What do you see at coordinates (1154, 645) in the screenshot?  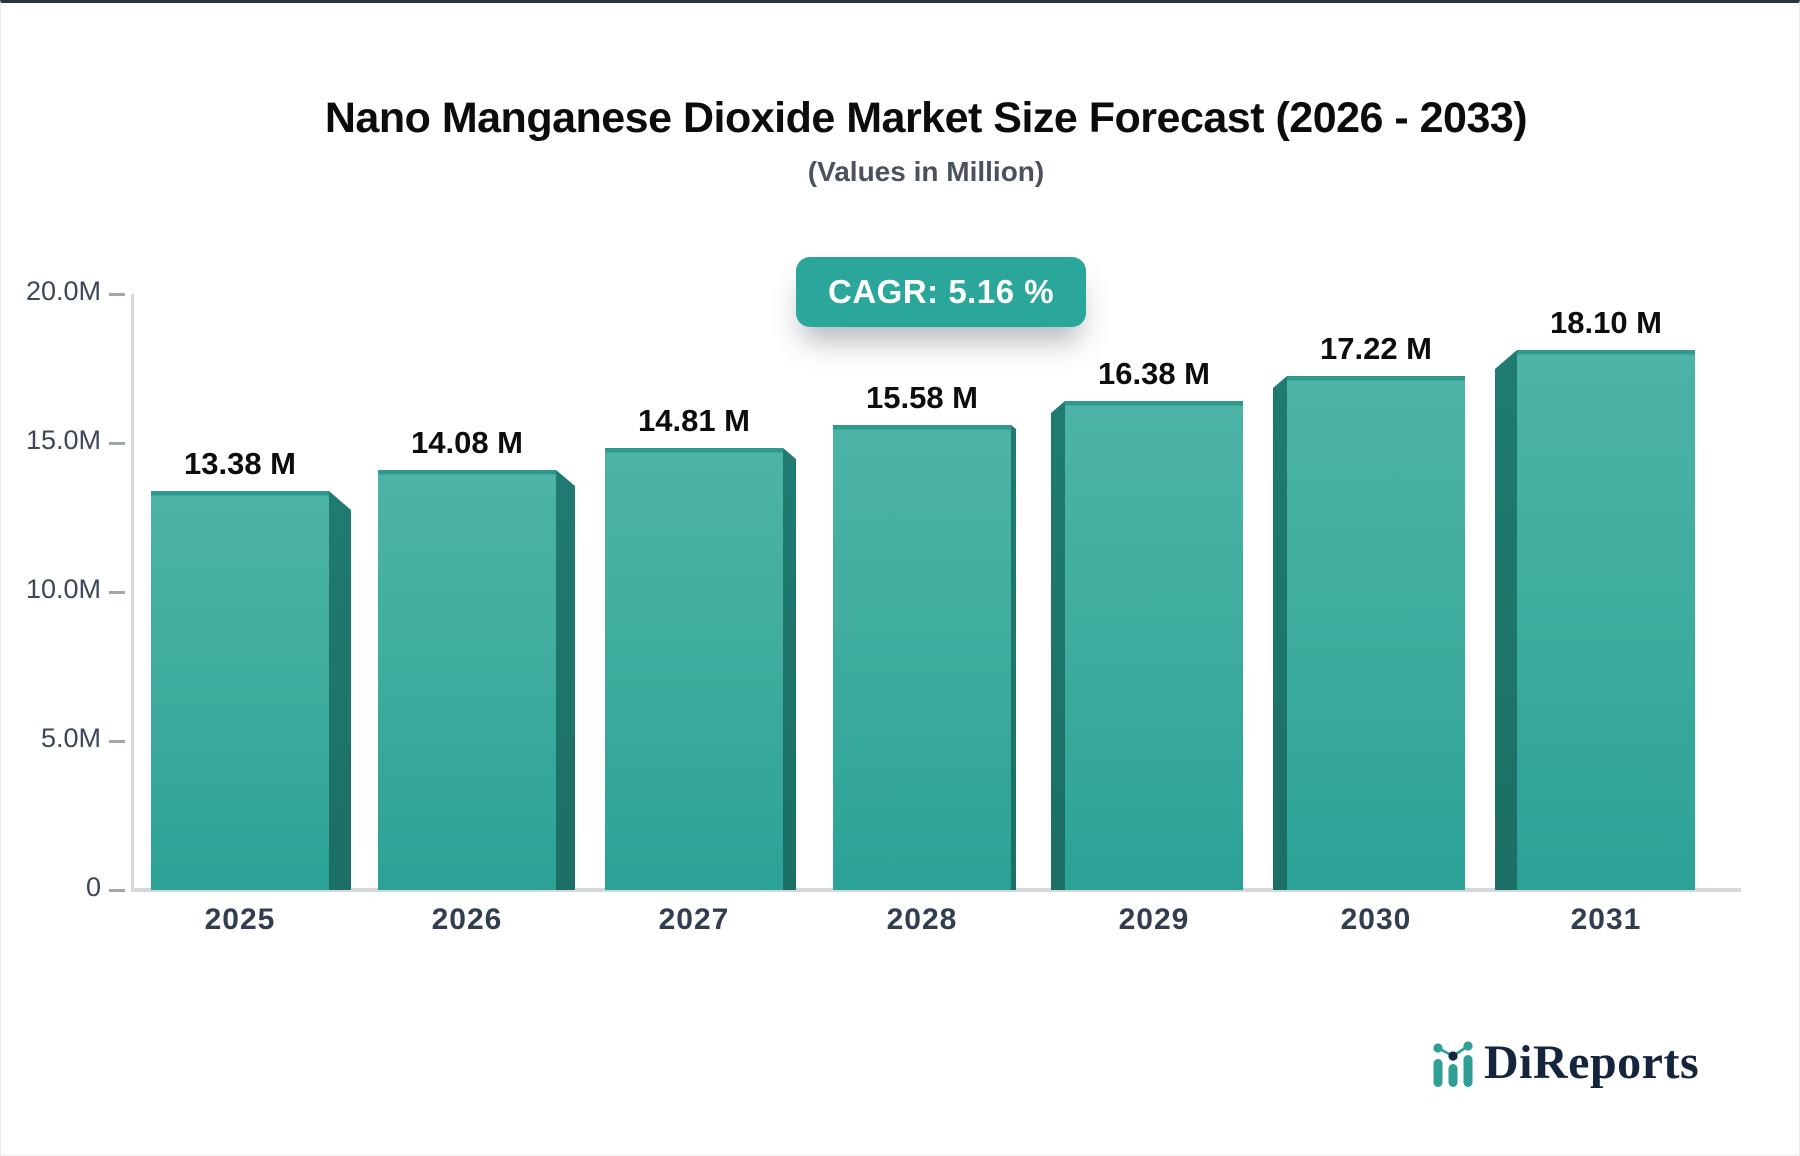 I see `bar-2029` at bounding box center [1154, 645].